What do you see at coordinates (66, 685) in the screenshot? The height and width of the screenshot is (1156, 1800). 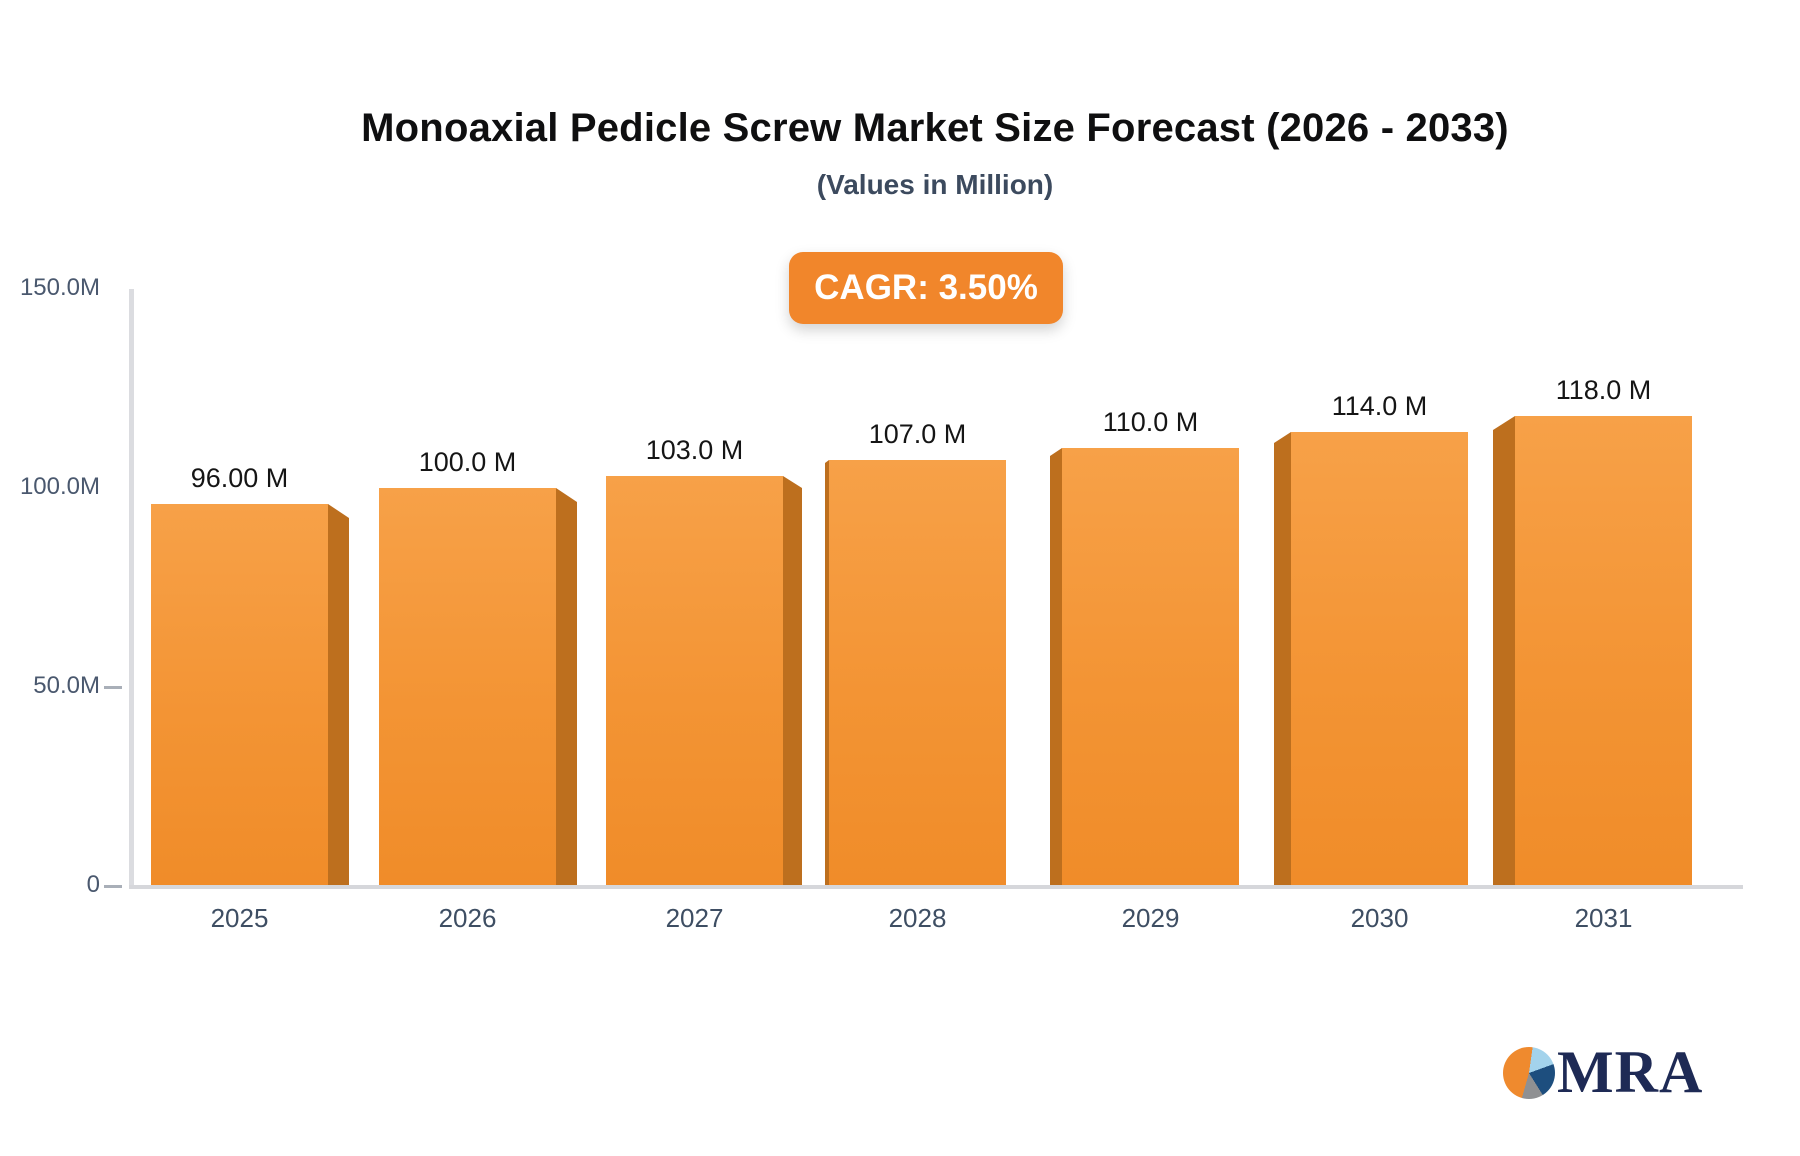 I see `y-axis-label-50.0M: 50.0M` at bounding box center [66, 685].